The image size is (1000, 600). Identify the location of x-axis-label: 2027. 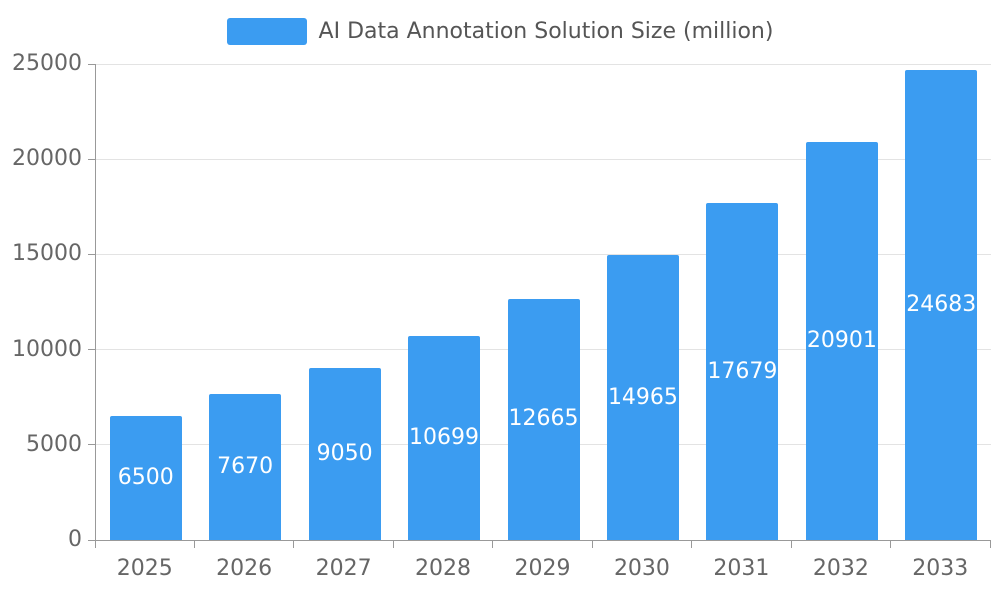
(343, 568).